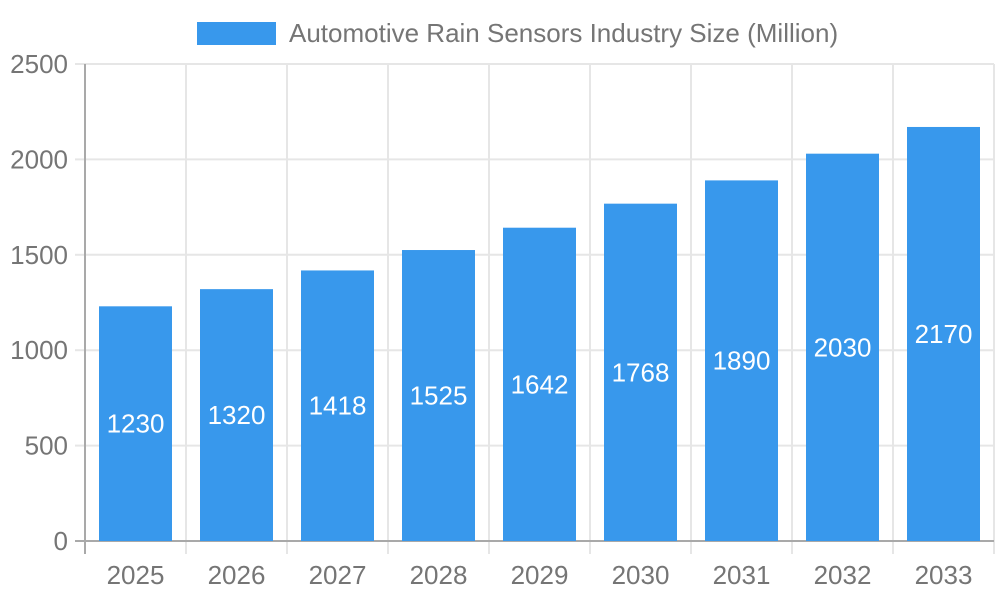  What do you see at coordinates (641, 575) in the screenshot?
I see `x-tick-label: 2030` at bounding box center [641, 575].